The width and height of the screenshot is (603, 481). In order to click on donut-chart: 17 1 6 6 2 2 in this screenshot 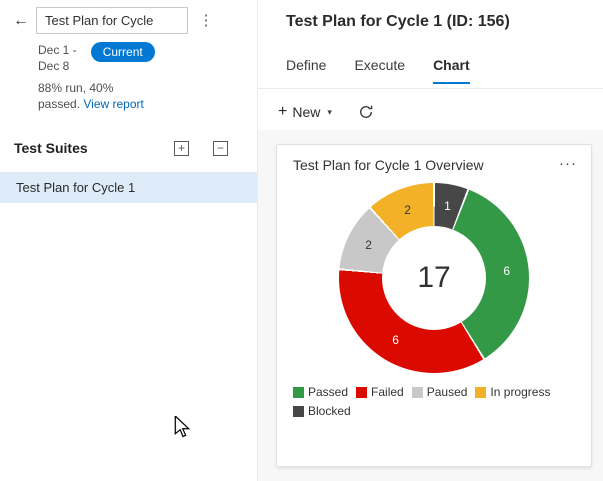, I will do `click(434, 278)`.